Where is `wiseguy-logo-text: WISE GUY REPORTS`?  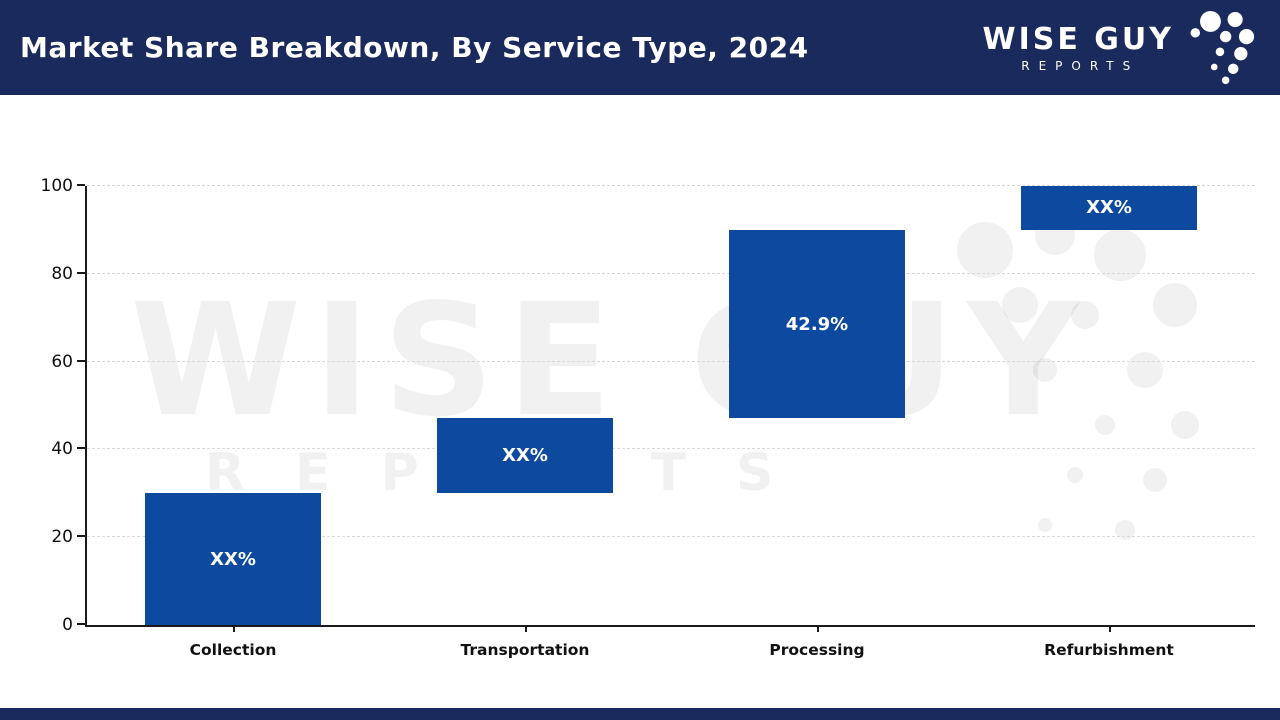
wiseguy-logo-text: WISE GUY REPORTS is located at coordinates (1078, 47).